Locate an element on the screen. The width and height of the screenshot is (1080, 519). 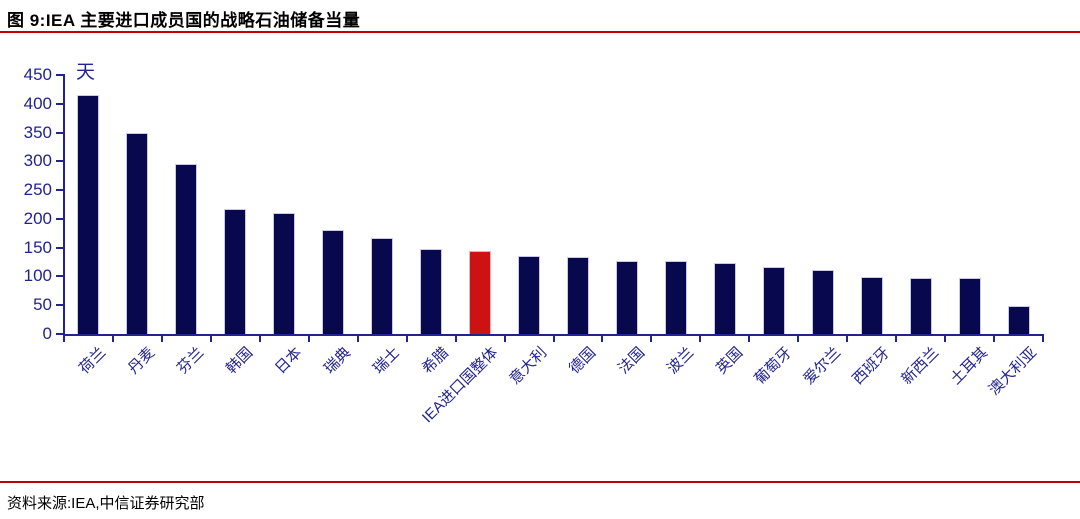
bar-英国 is located at coordinates (724, 298).